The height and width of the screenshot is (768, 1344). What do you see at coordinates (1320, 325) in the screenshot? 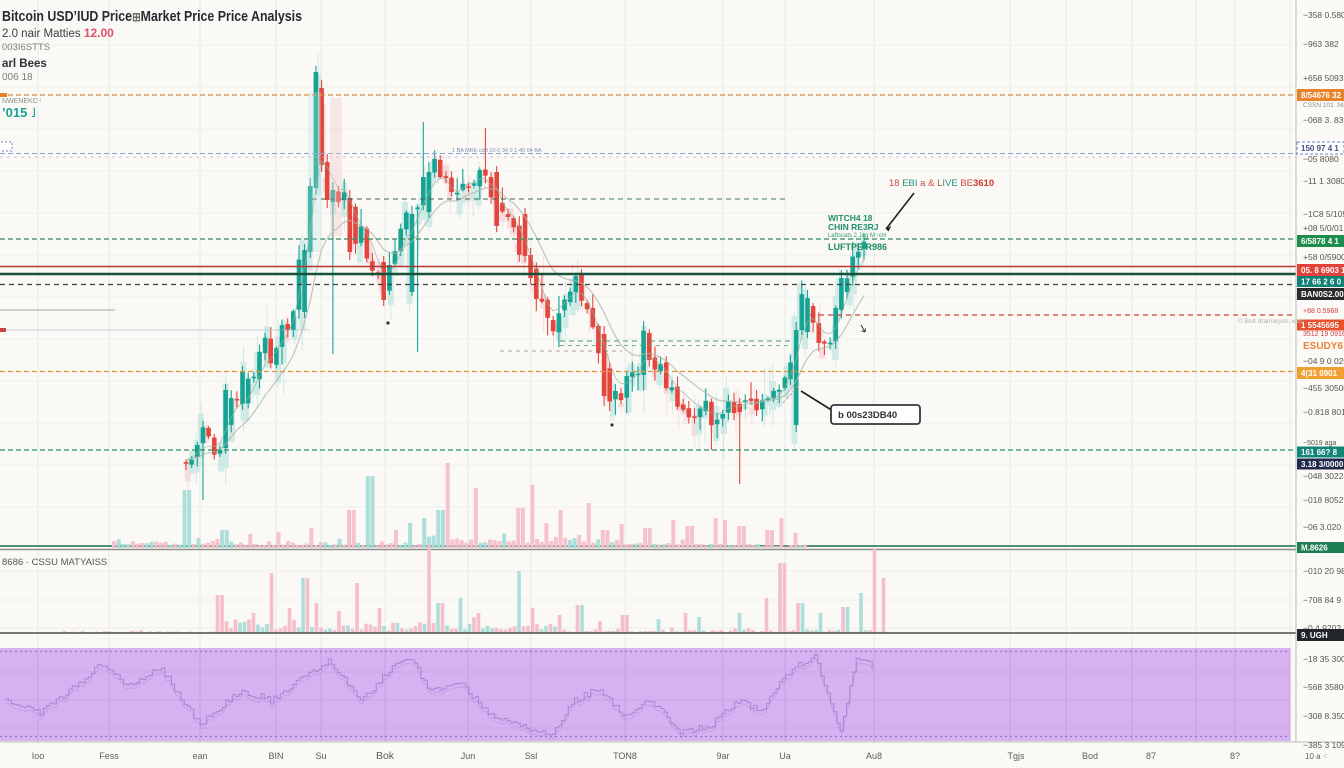
I see `svg-text: 1 5545695` at bounding box center [1320, 325].